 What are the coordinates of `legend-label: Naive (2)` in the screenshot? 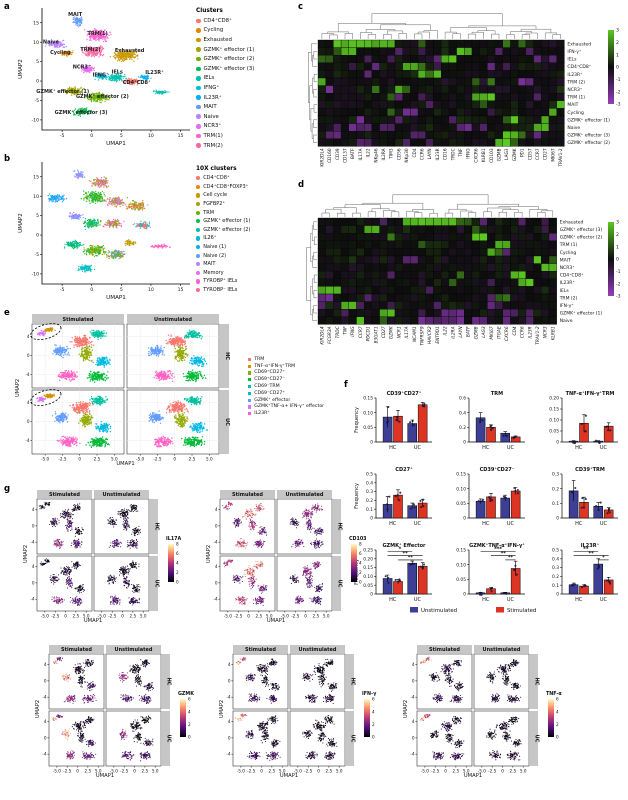 It's located at (215, 255).